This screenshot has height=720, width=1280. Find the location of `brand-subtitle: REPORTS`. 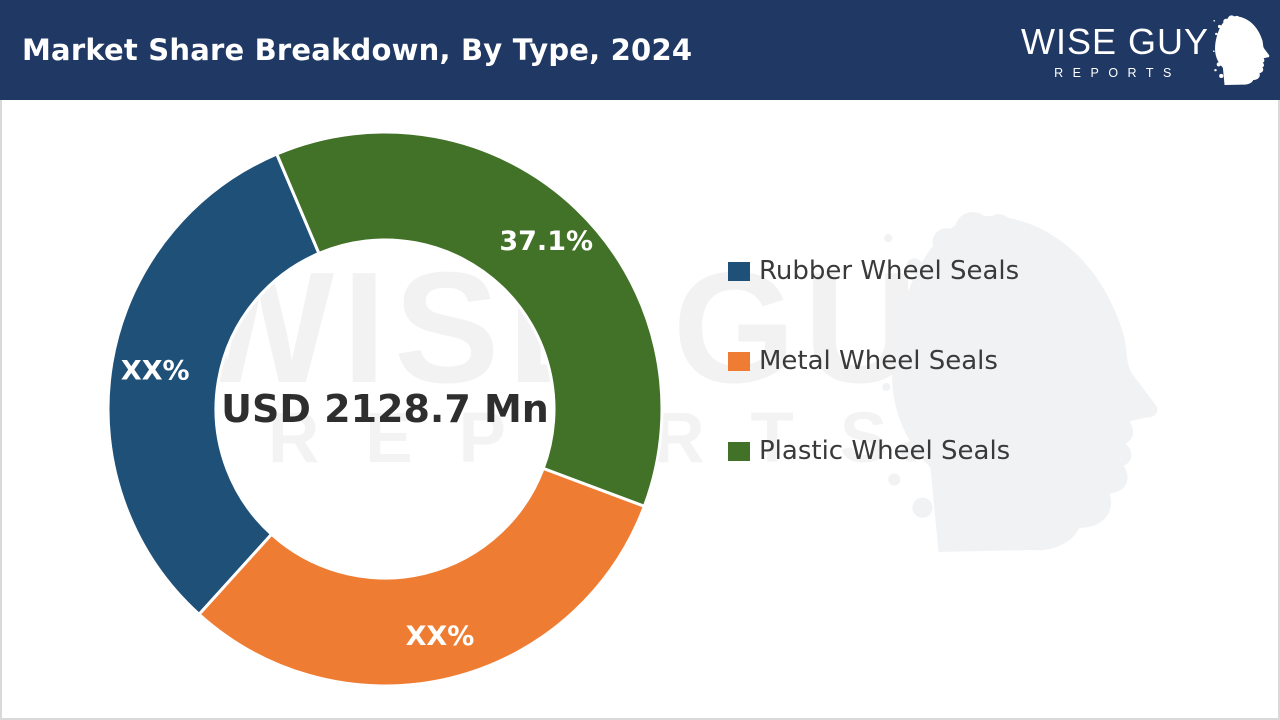

brand-subtitle: REPORTS is located at coordinates (1117, 72).